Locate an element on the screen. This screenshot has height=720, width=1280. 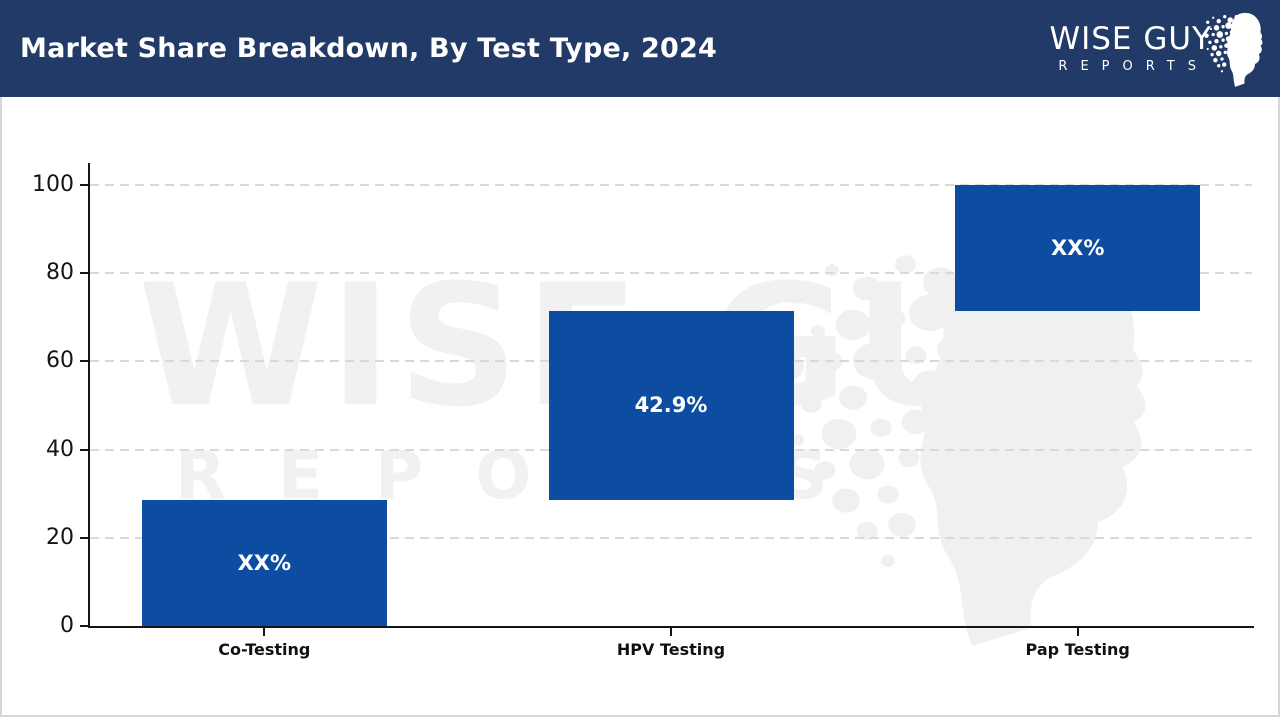
x-category-label: HPV Testing is located at coordinates (671, 649).